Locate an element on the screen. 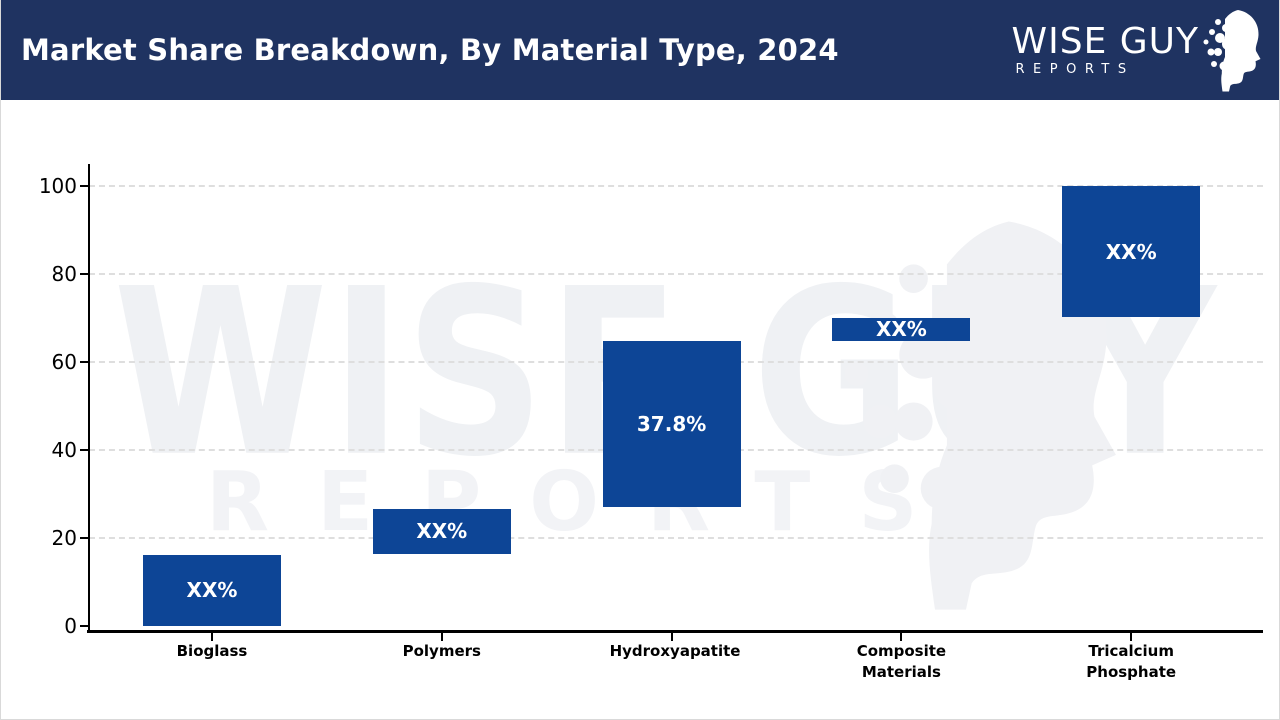  y-tick-label-40: 40 is located at coordinates (64, 449).